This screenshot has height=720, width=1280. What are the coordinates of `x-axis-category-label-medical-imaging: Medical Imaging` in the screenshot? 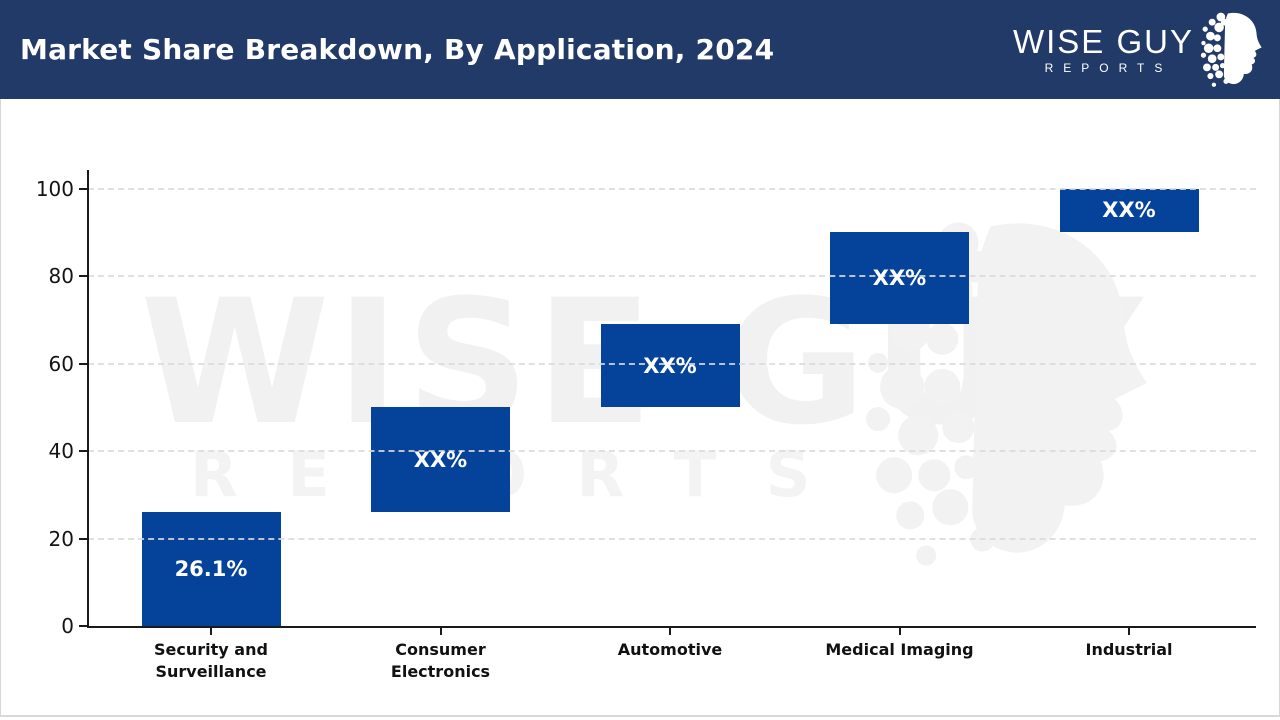 It's located at (899, 649).